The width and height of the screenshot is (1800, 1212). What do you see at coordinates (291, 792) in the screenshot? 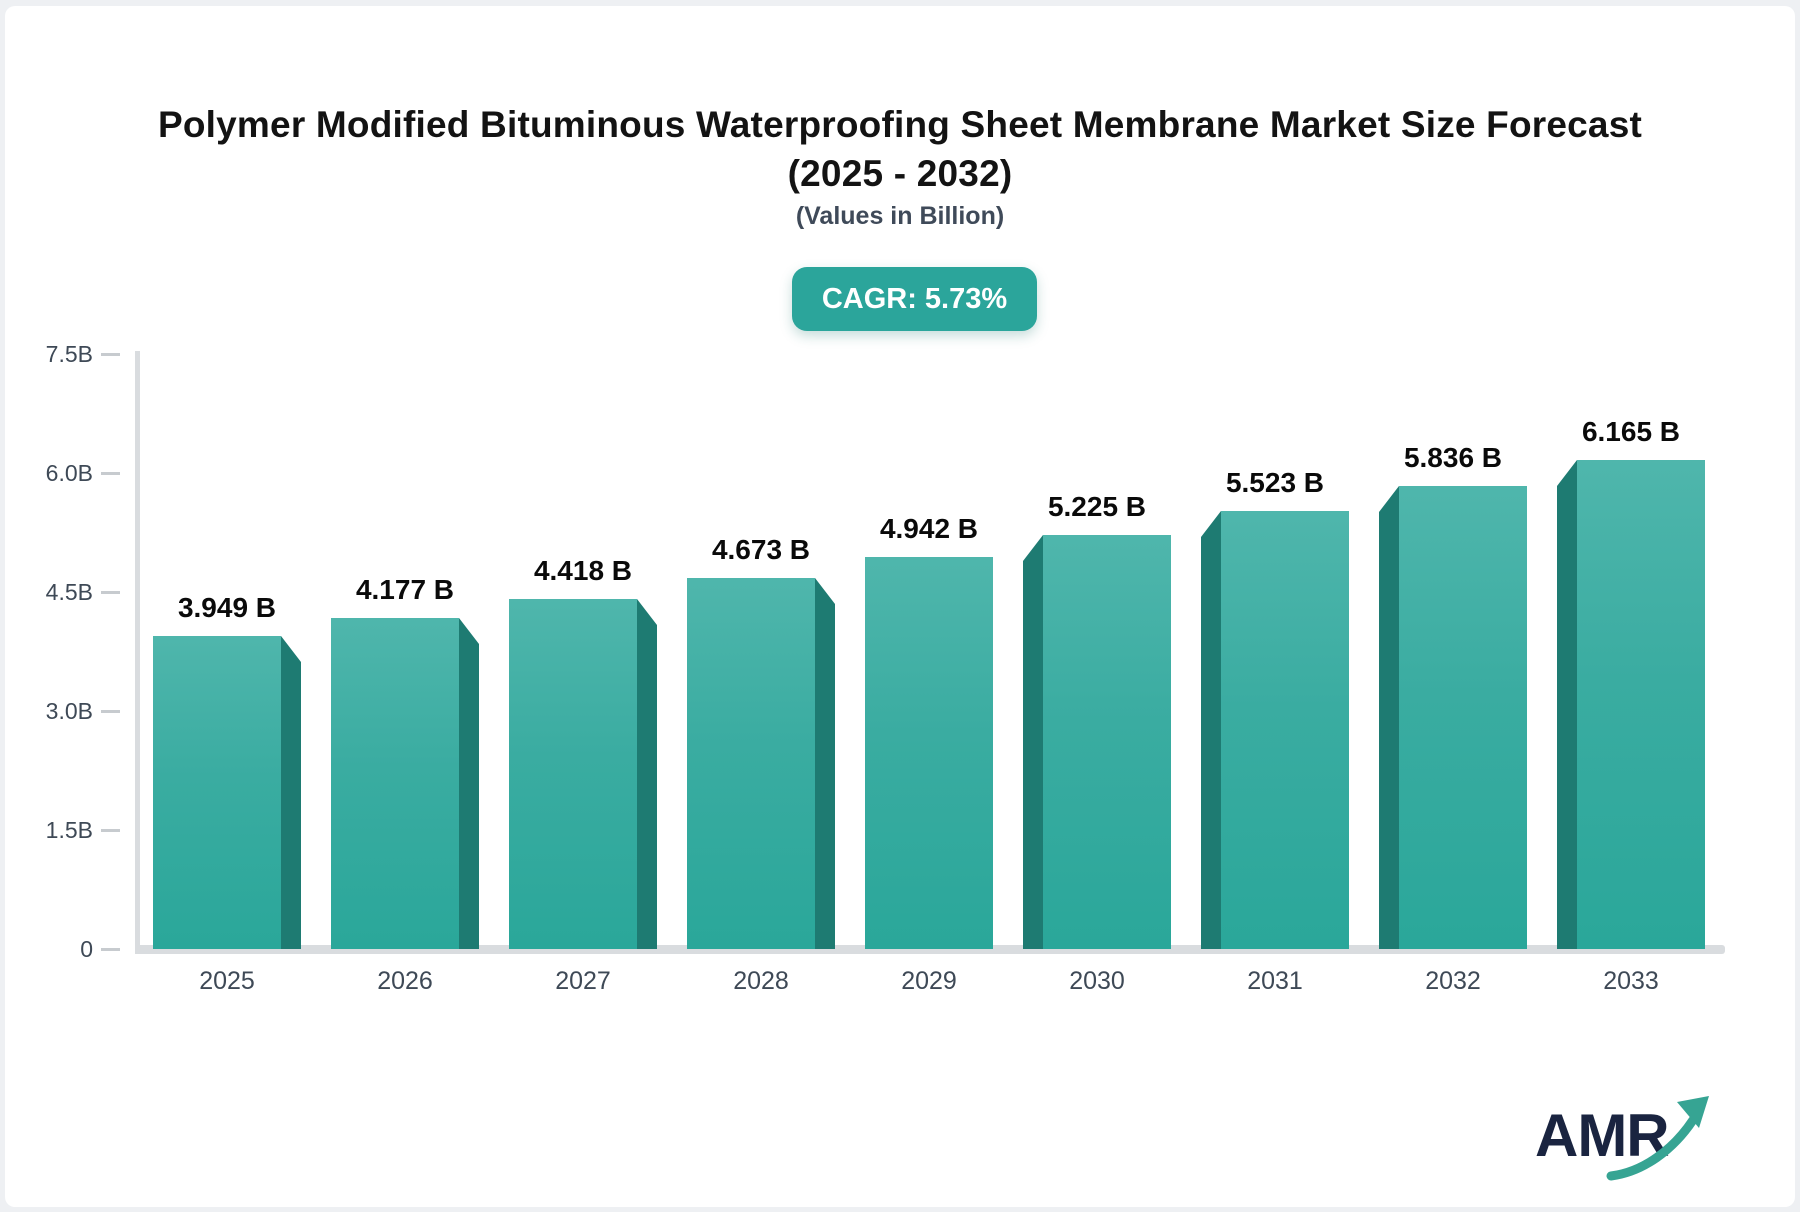
I see `bar-side-face-2025` at bounding box center [291, 792].